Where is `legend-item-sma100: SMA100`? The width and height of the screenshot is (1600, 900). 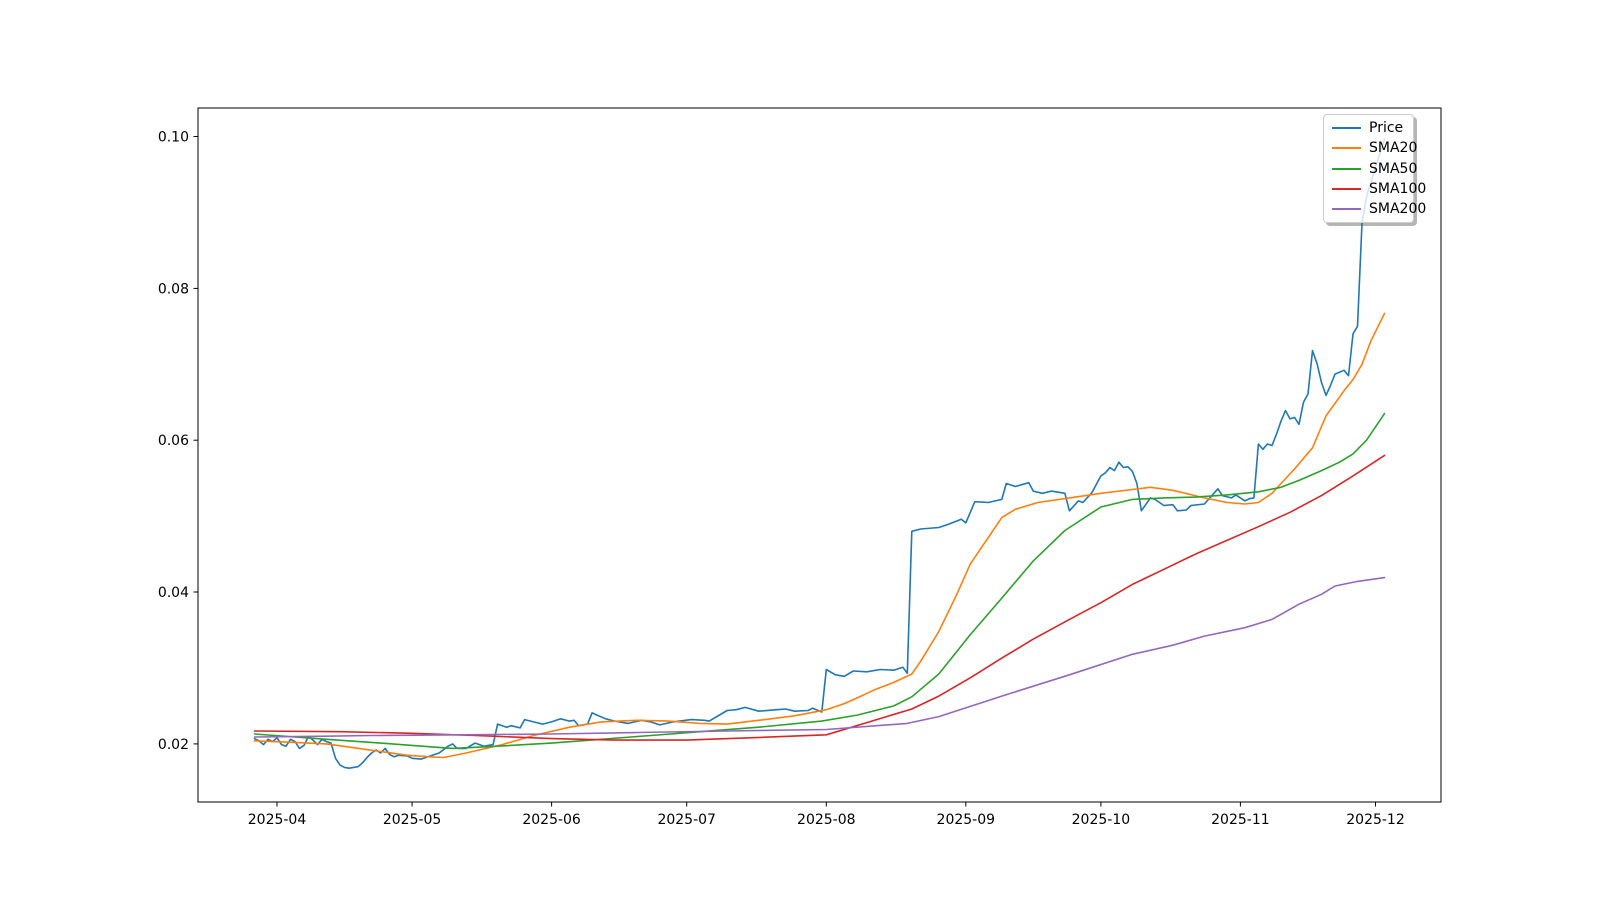
legend-item-sma100: SMA100 is located at coordinates (1379, 189).